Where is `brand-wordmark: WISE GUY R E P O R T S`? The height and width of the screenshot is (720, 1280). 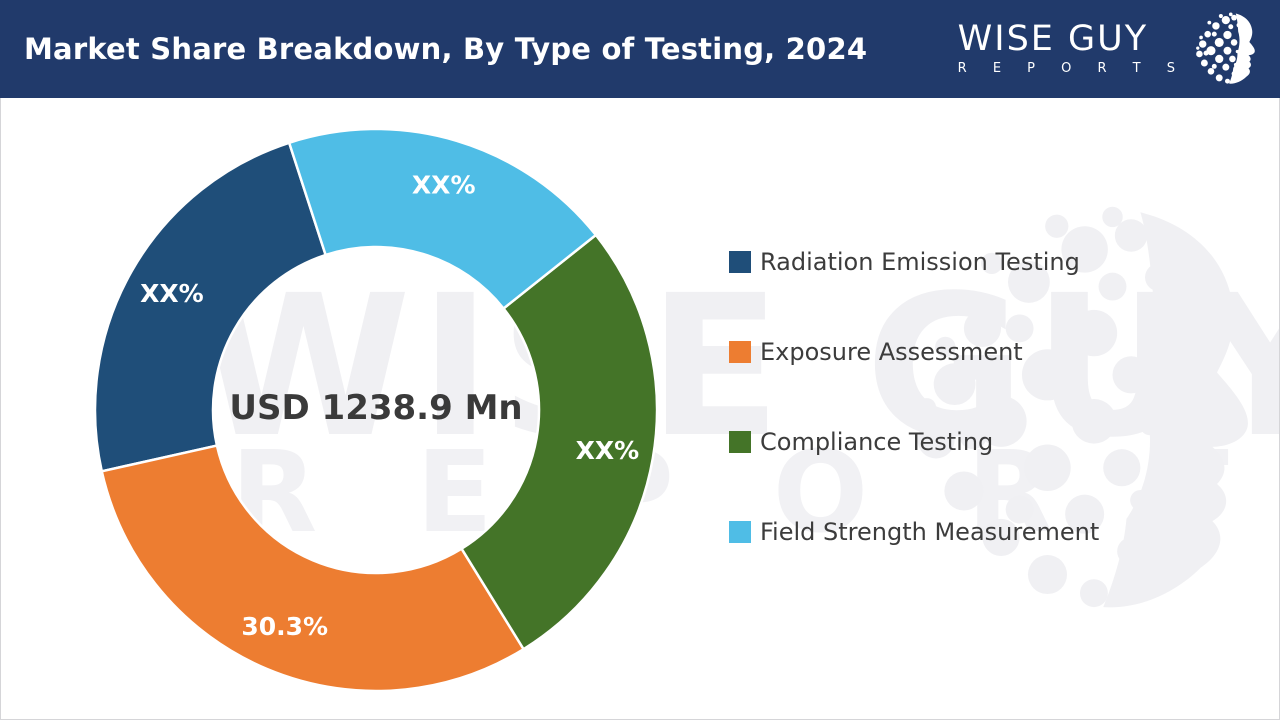
brand-wordmark: WISE GUY R E P O R T S is located at coordinates (1071, 48).